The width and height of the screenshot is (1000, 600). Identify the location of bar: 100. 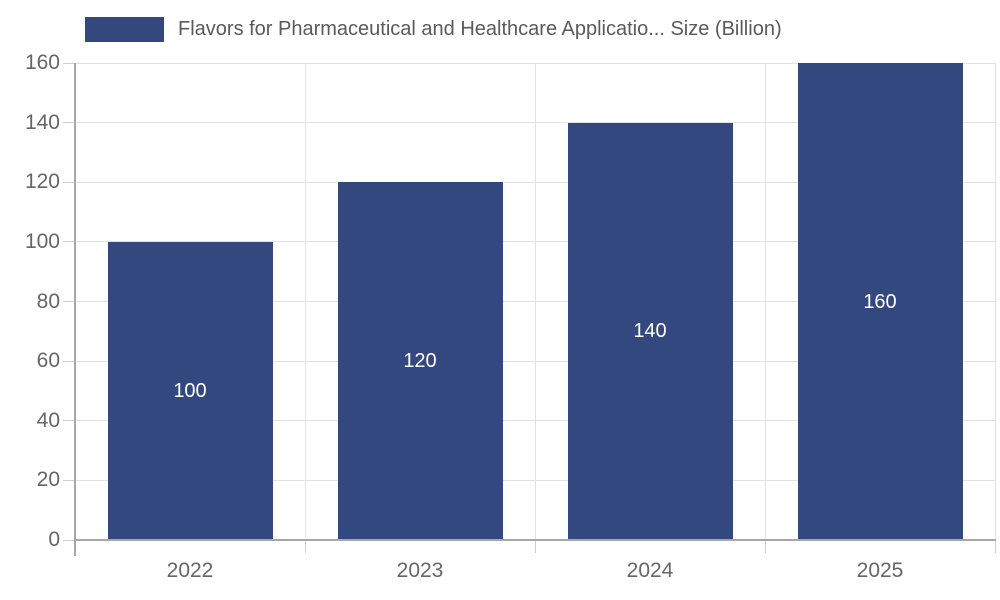
(190, 390).